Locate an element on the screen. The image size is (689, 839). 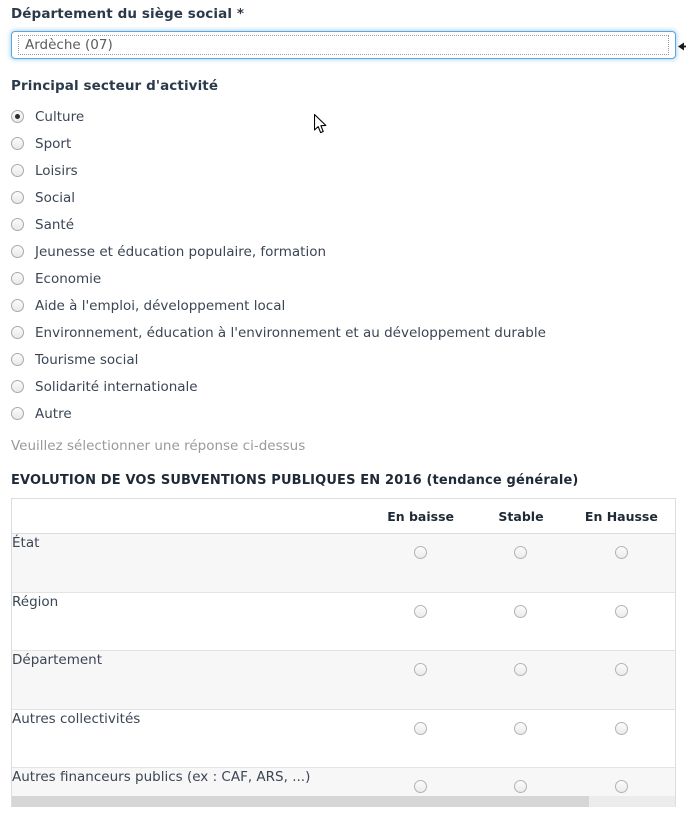
matrix-row-label: Département is located at coordinates (191, 680).